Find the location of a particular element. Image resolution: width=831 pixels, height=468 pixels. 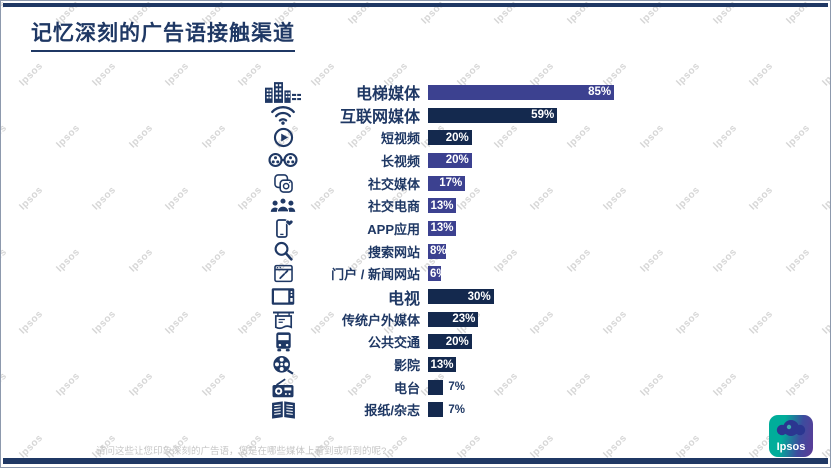

people-group-icon is located at coordinates (283, 205).